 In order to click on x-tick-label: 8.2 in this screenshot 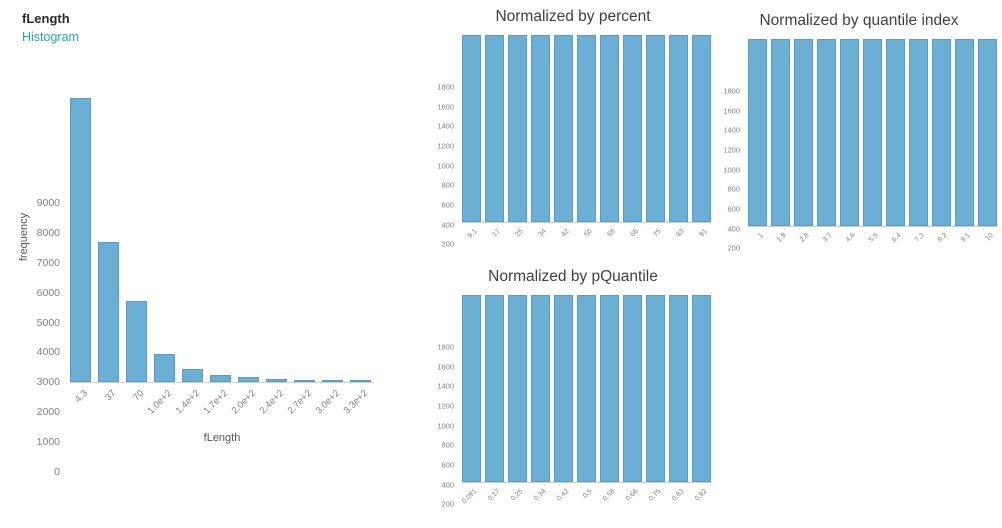, I will do `click(942, 238)`.